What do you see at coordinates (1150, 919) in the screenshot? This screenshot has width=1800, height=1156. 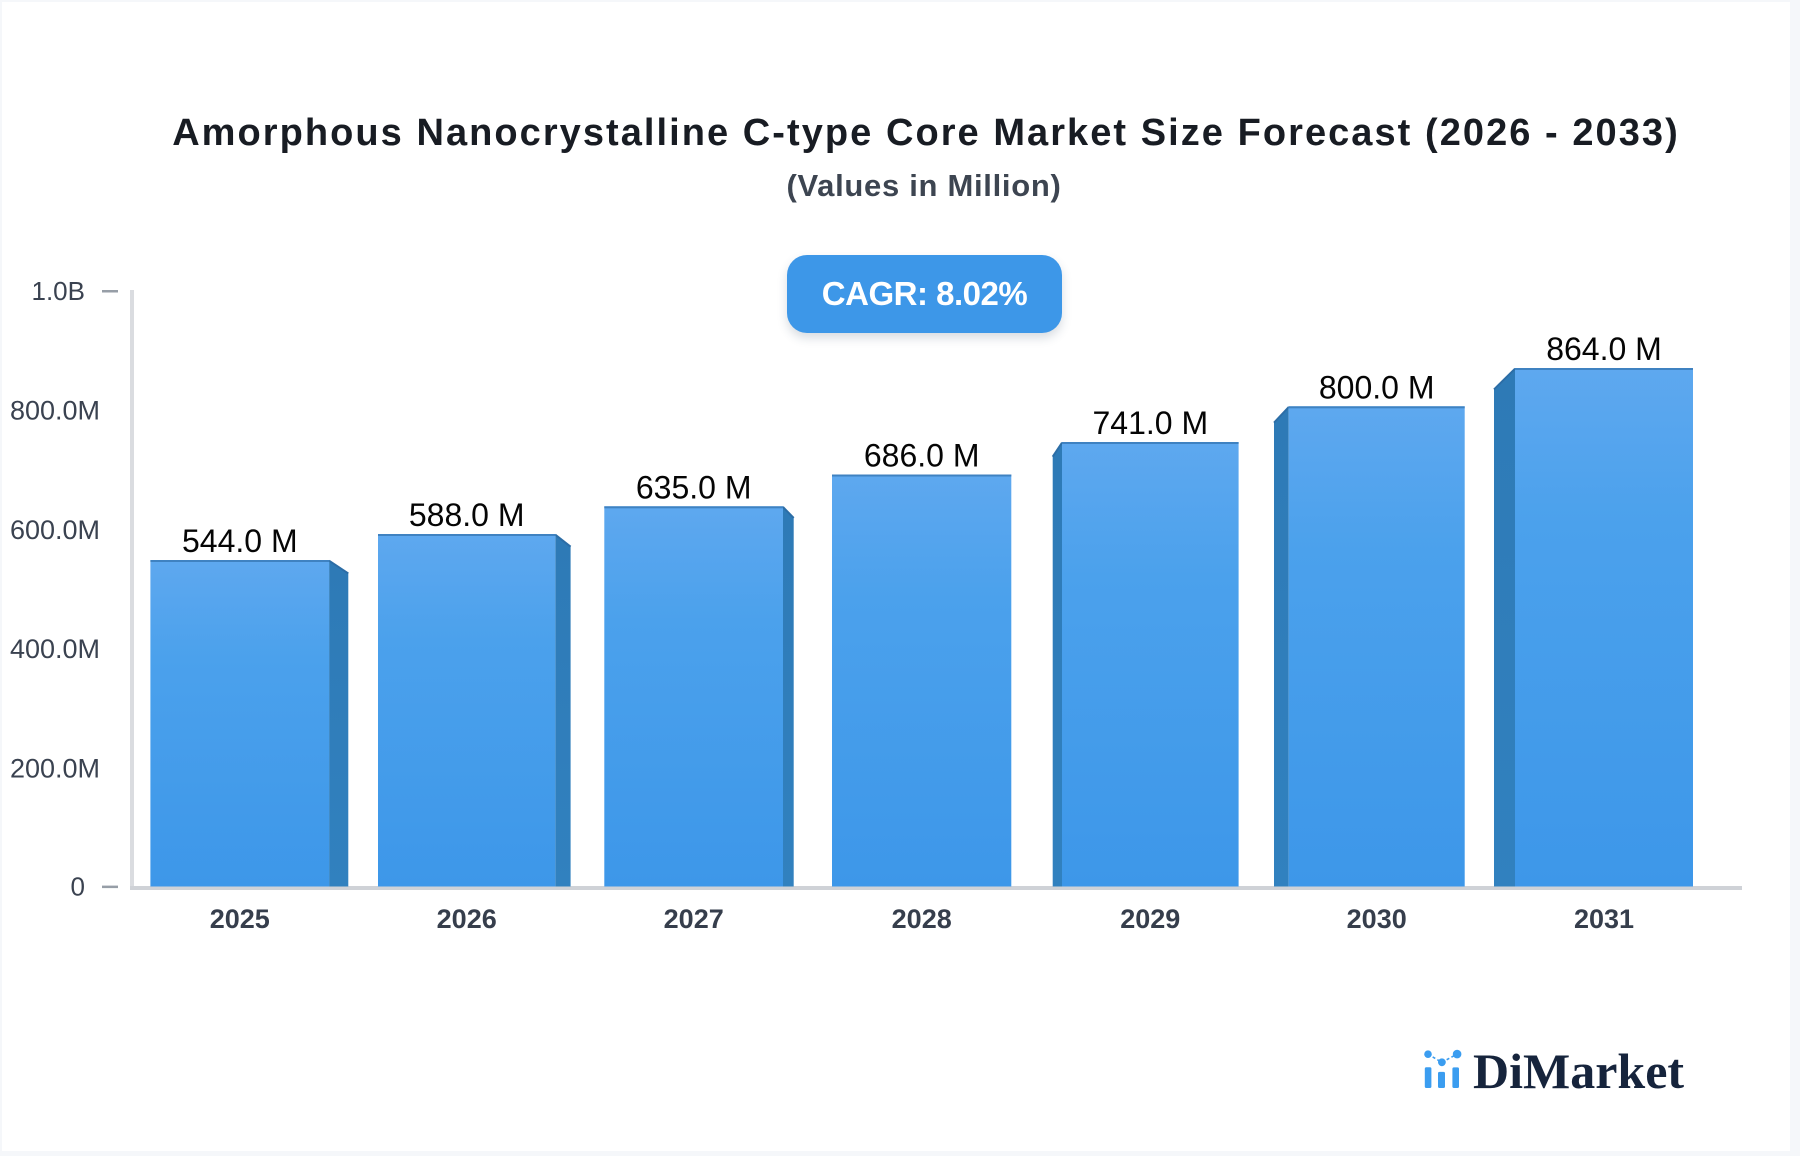 I see `svg-text: 2029` at bounding box center [1150, 919].